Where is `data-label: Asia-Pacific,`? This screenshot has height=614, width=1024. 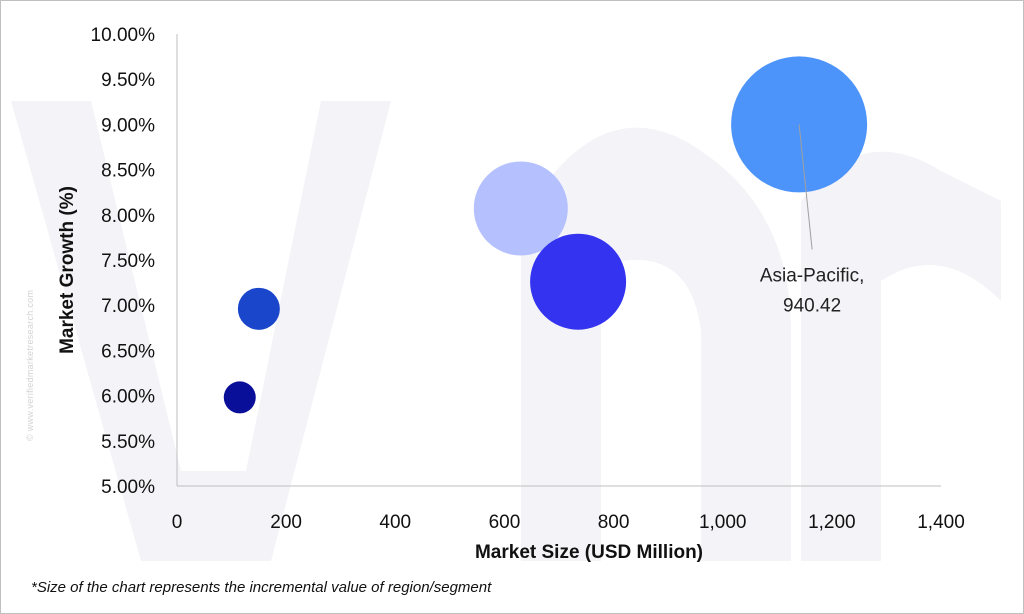
data-label: Asia-Pacific, is located at coordinates (812, 275).